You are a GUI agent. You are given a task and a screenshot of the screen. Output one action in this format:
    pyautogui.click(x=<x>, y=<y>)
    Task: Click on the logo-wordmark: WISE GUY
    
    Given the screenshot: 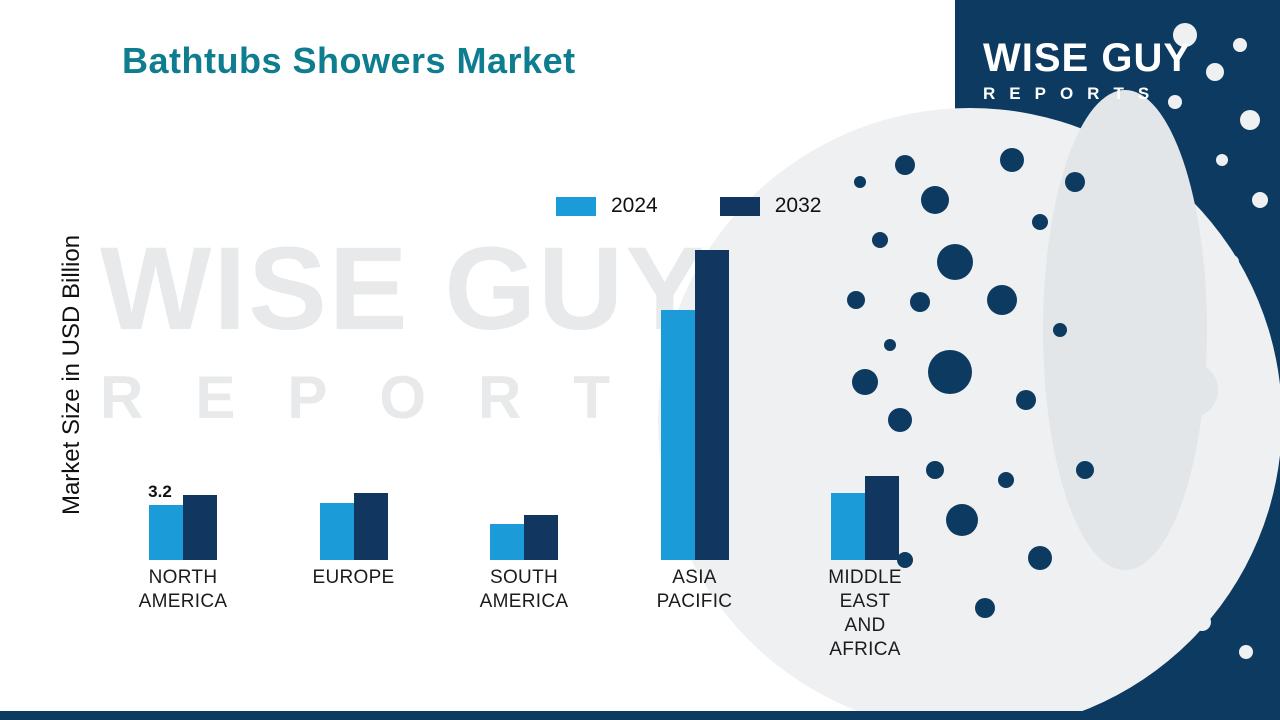 What is the action you would take?
    pyautogui.click(x=1087, y=58)
    